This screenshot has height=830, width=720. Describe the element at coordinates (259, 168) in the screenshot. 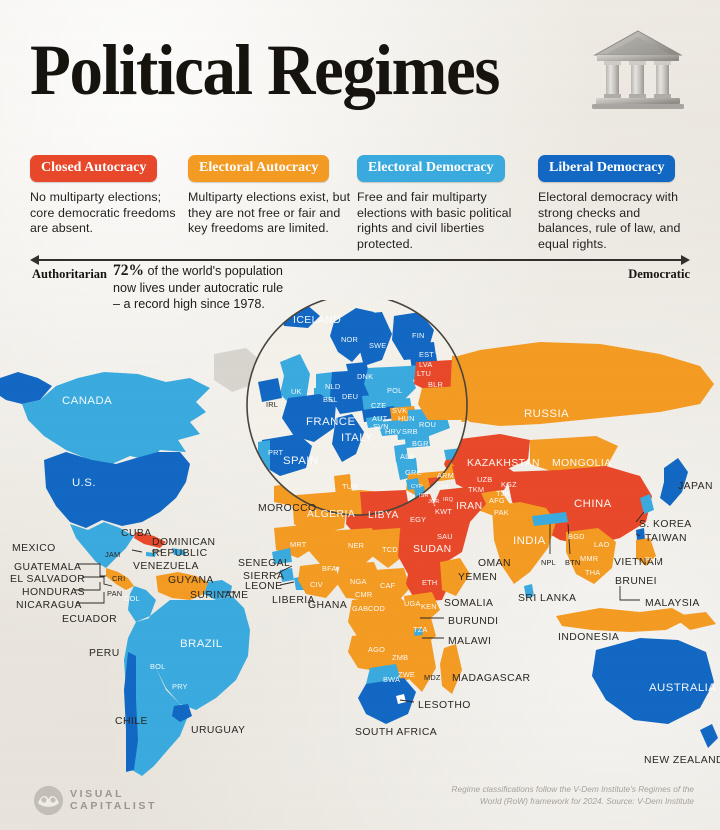

I see `legend-badge-electoral-autocracy: Electoral Autocracy` at that location.